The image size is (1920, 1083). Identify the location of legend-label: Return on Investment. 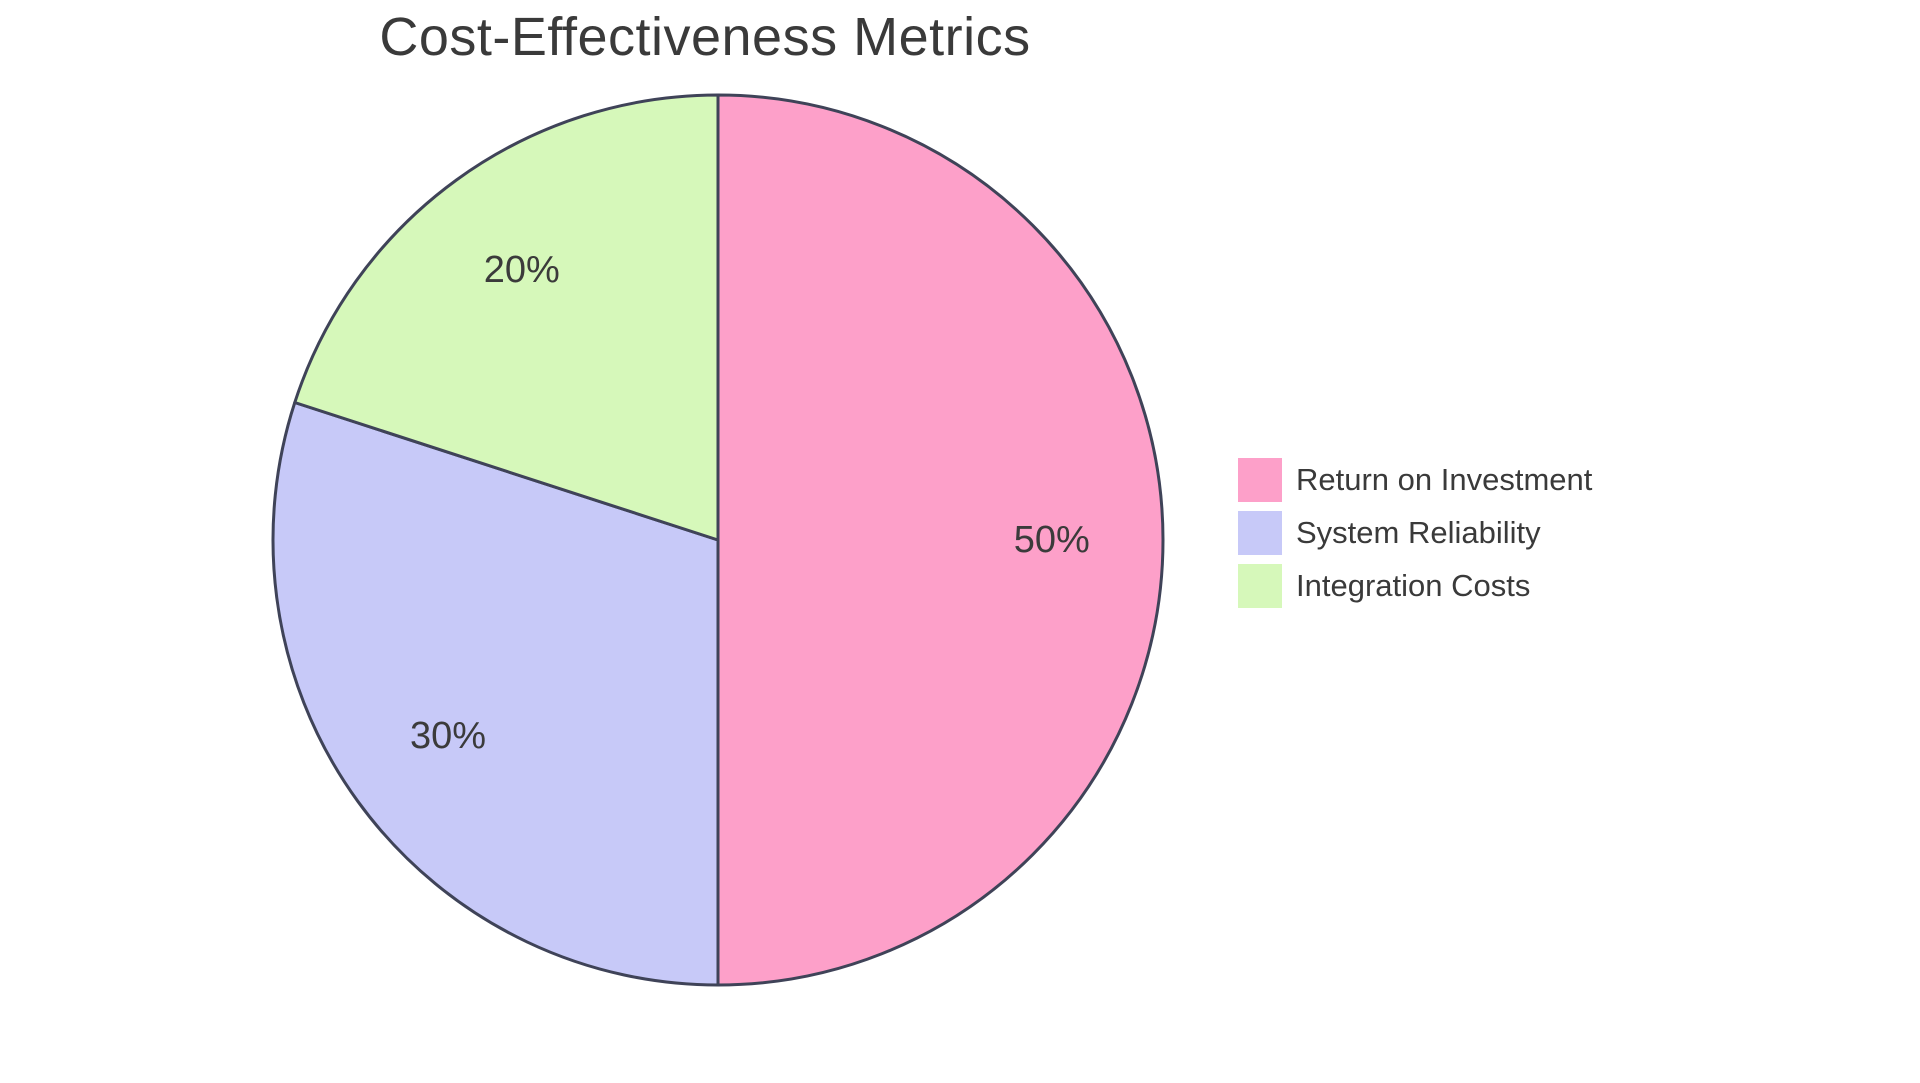
(1444, 479).